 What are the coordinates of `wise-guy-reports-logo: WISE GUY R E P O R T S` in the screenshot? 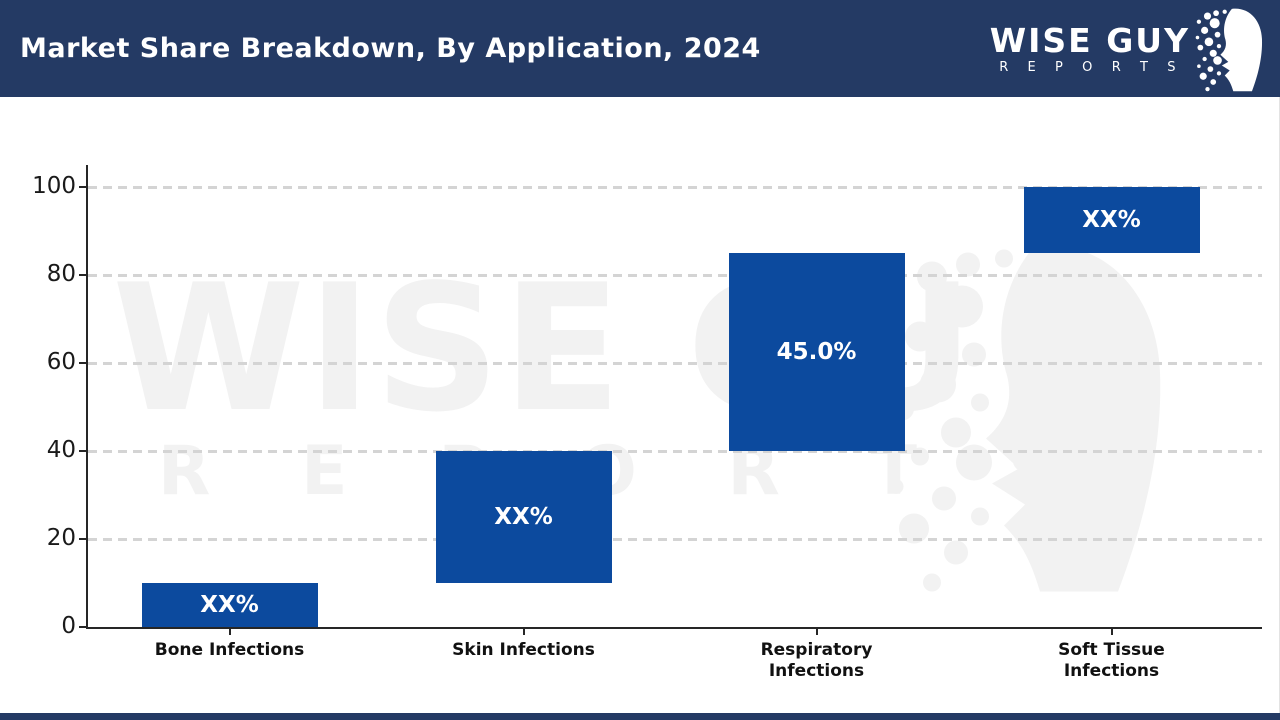 It's located at (1128, 49).